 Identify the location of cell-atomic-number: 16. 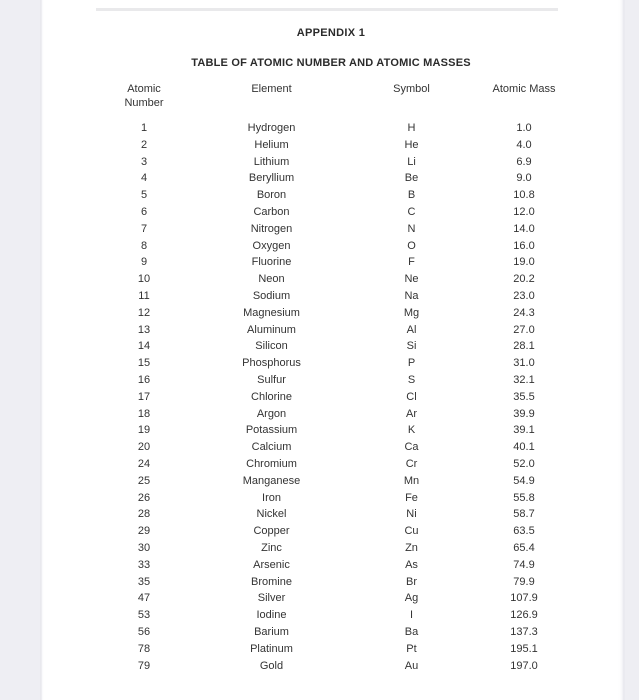
(144, 379).